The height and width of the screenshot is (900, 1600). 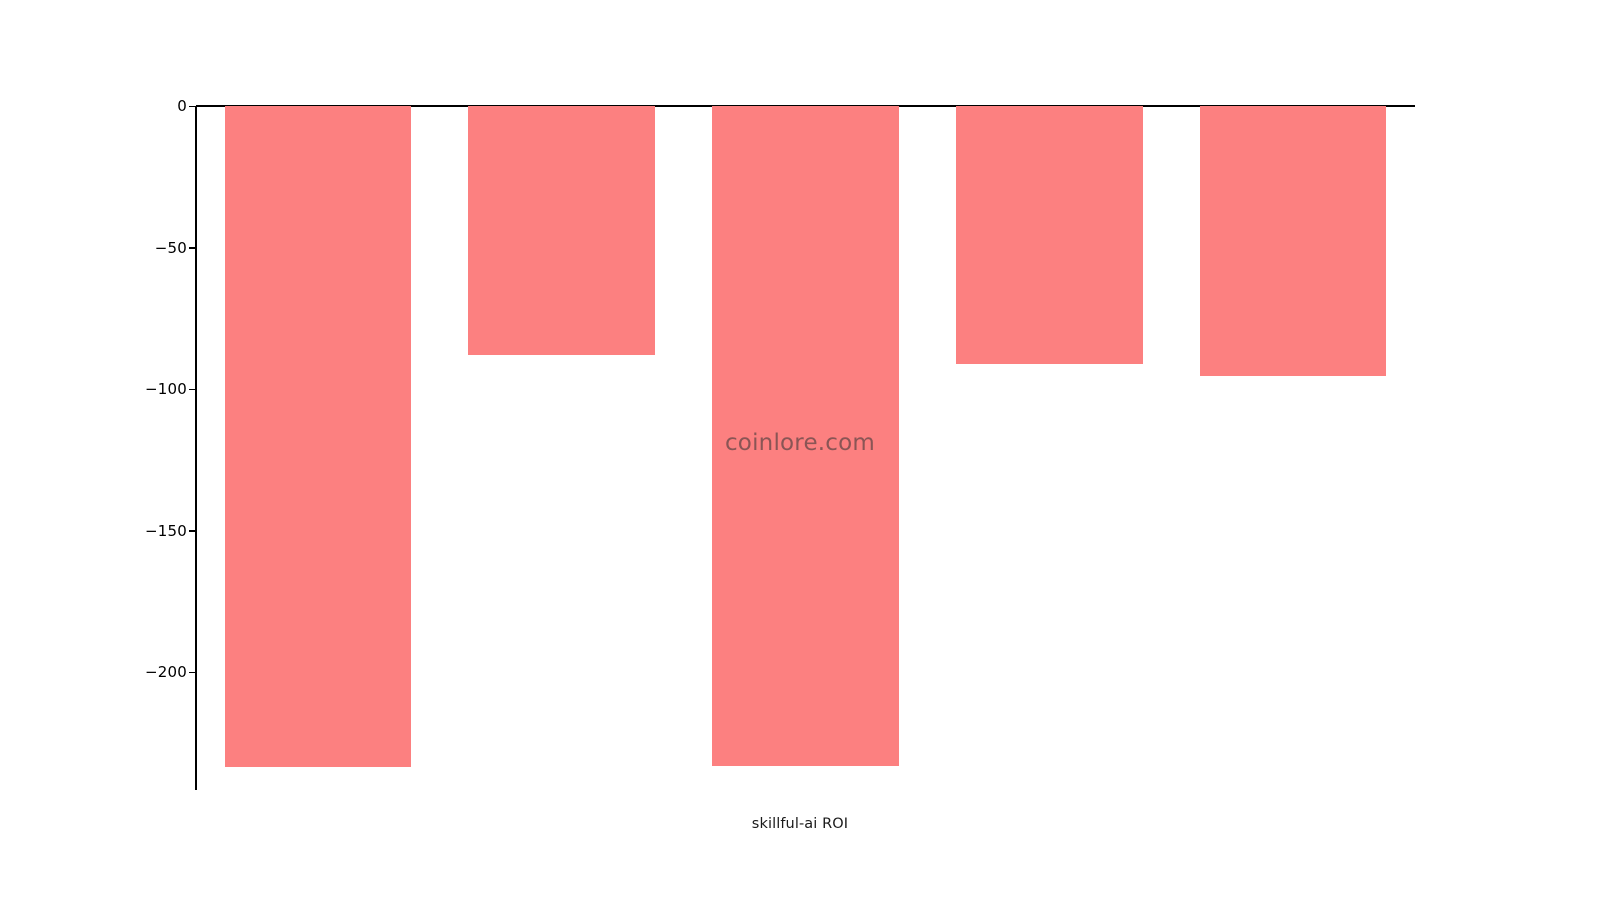 What do you see at coordinates (170, 247) in the screenshot?
I see `y-axis-tick-label: −50` at bounding box center [170, 247].